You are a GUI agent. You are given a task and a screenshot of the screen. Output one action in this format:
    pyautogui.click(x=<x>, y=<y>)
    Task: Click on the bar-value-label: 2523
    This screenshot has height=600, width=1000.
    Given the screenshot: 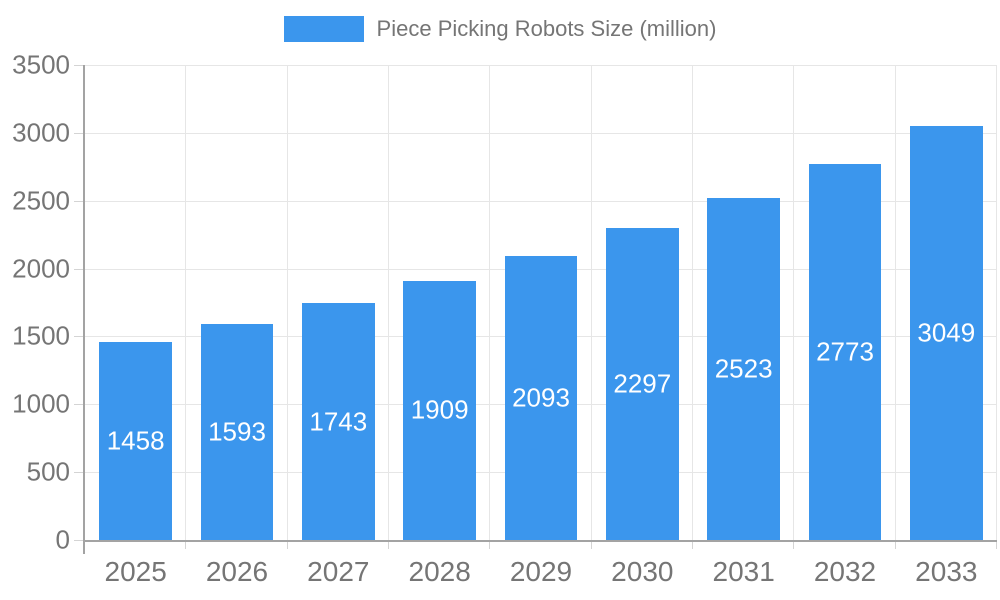 What is the action you would take?
    pyautogui.click(x=743, y=368)
    